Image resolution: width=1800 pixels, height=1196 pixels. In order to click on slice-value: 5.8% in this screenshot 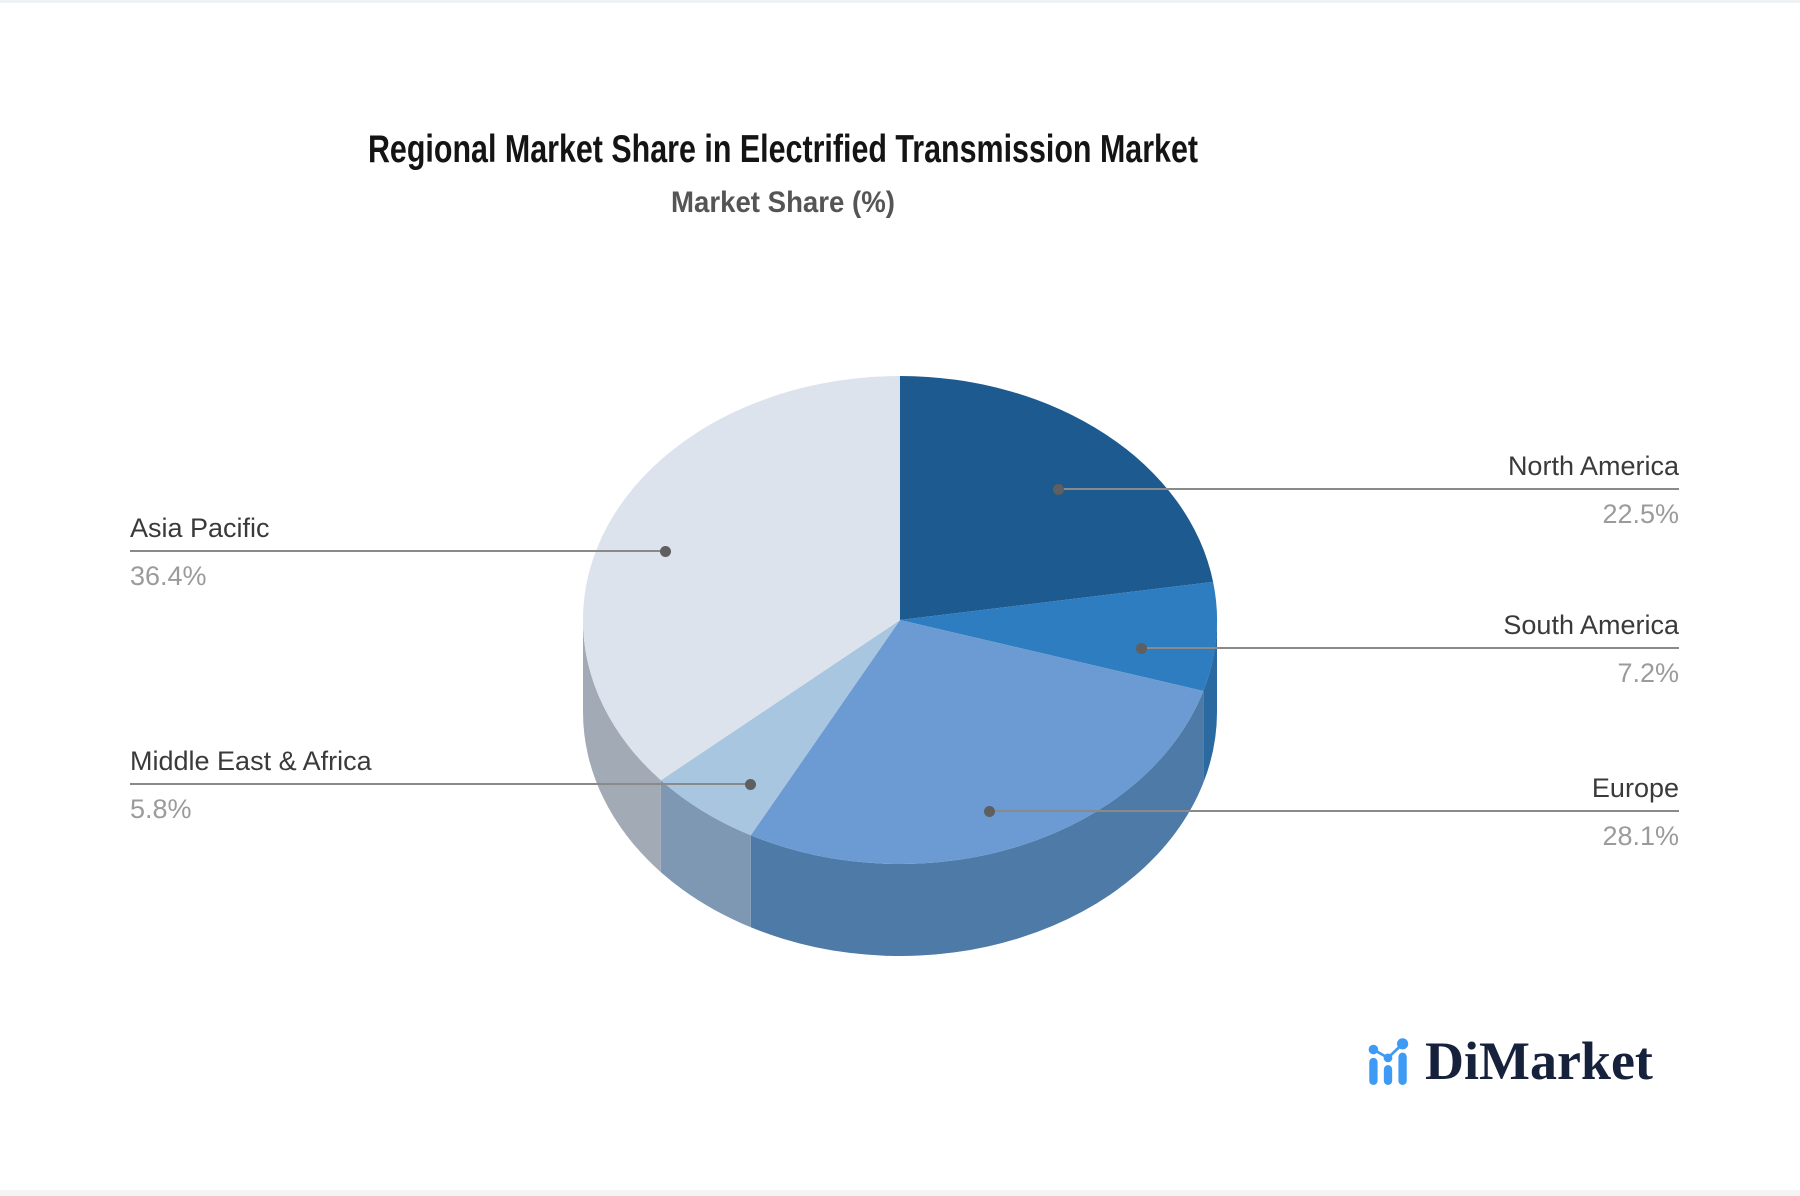, I will do `click(161, 809)`.